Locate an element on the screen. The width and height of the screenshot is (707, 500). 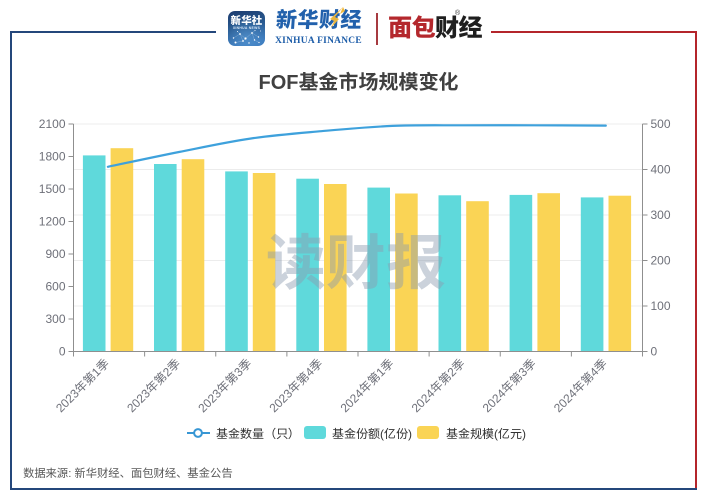
svg-text: 2023年第2季 is located at coordinates (153, 385).